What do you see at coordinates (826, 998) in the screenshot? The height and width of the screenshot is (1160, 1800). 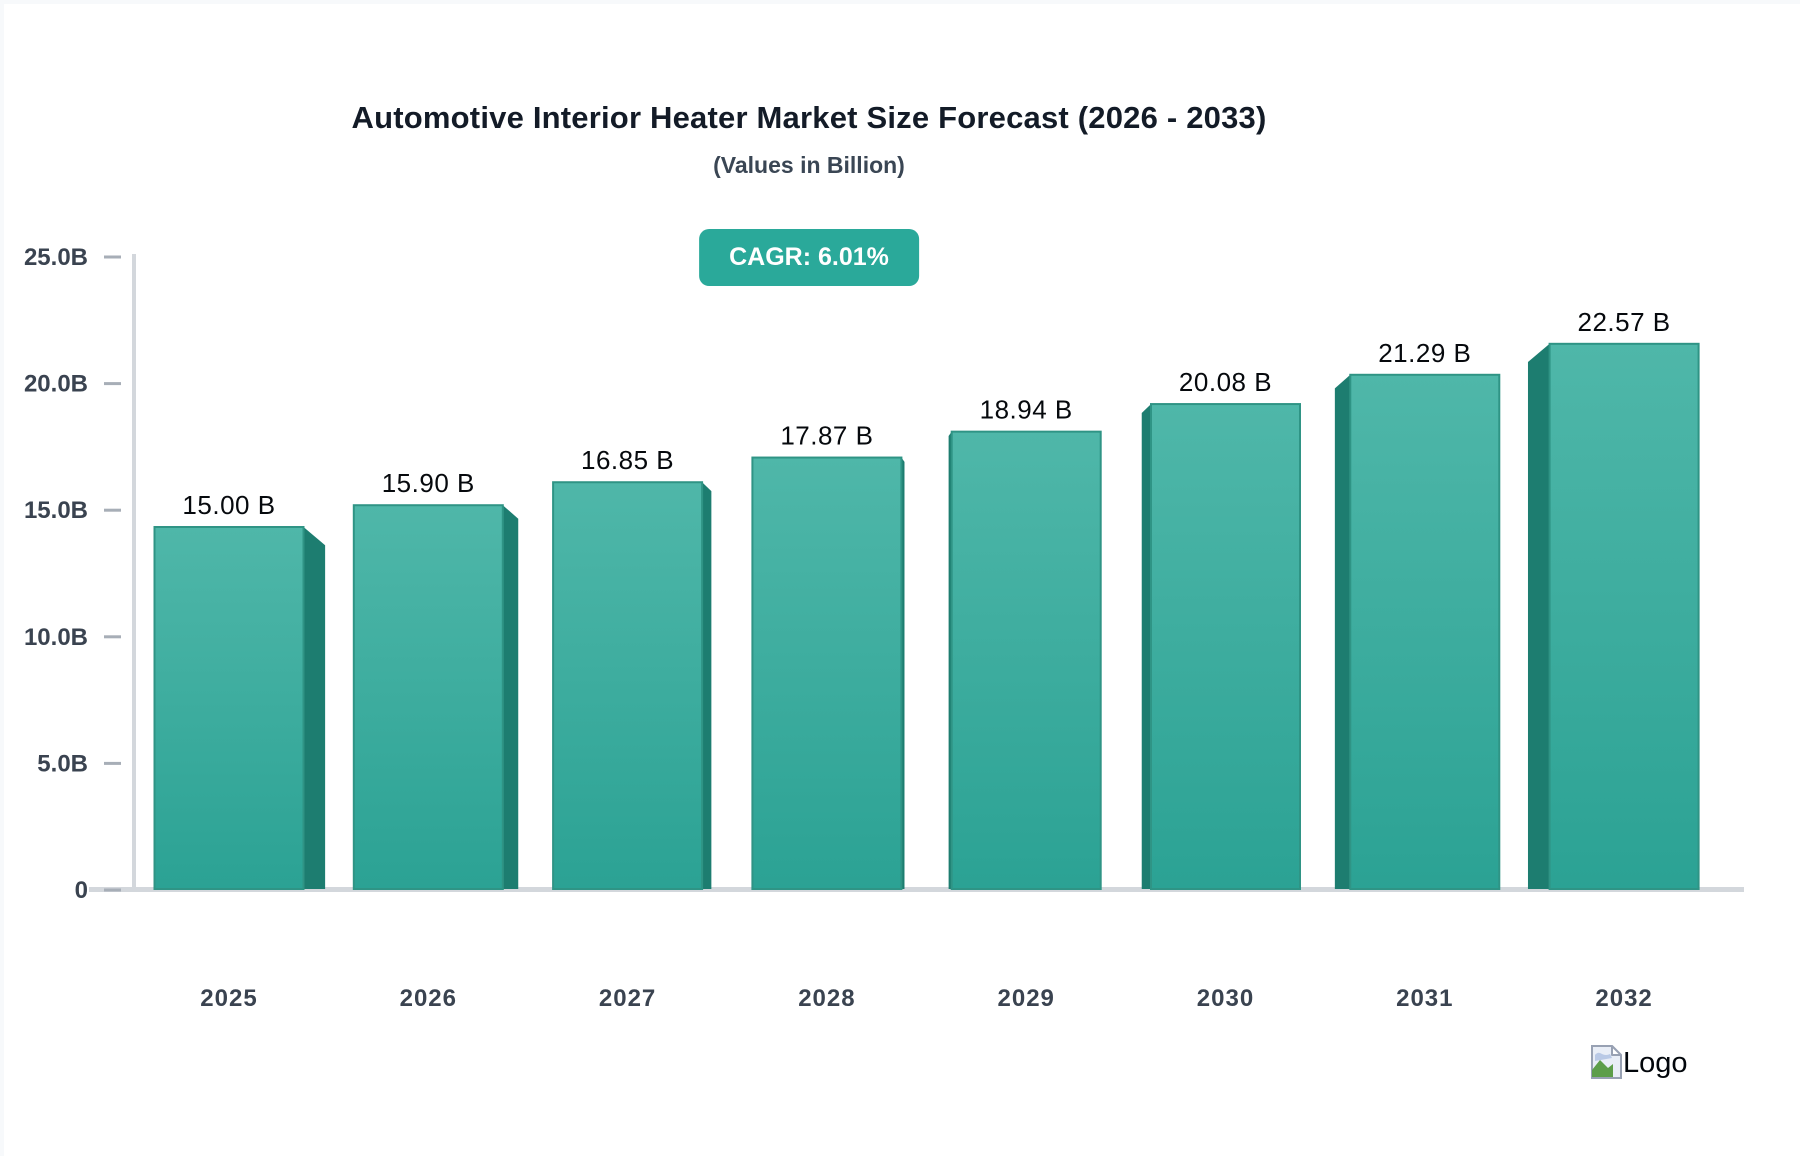 I see `x-axis-label: 2028` at bounding box center [826, 998].